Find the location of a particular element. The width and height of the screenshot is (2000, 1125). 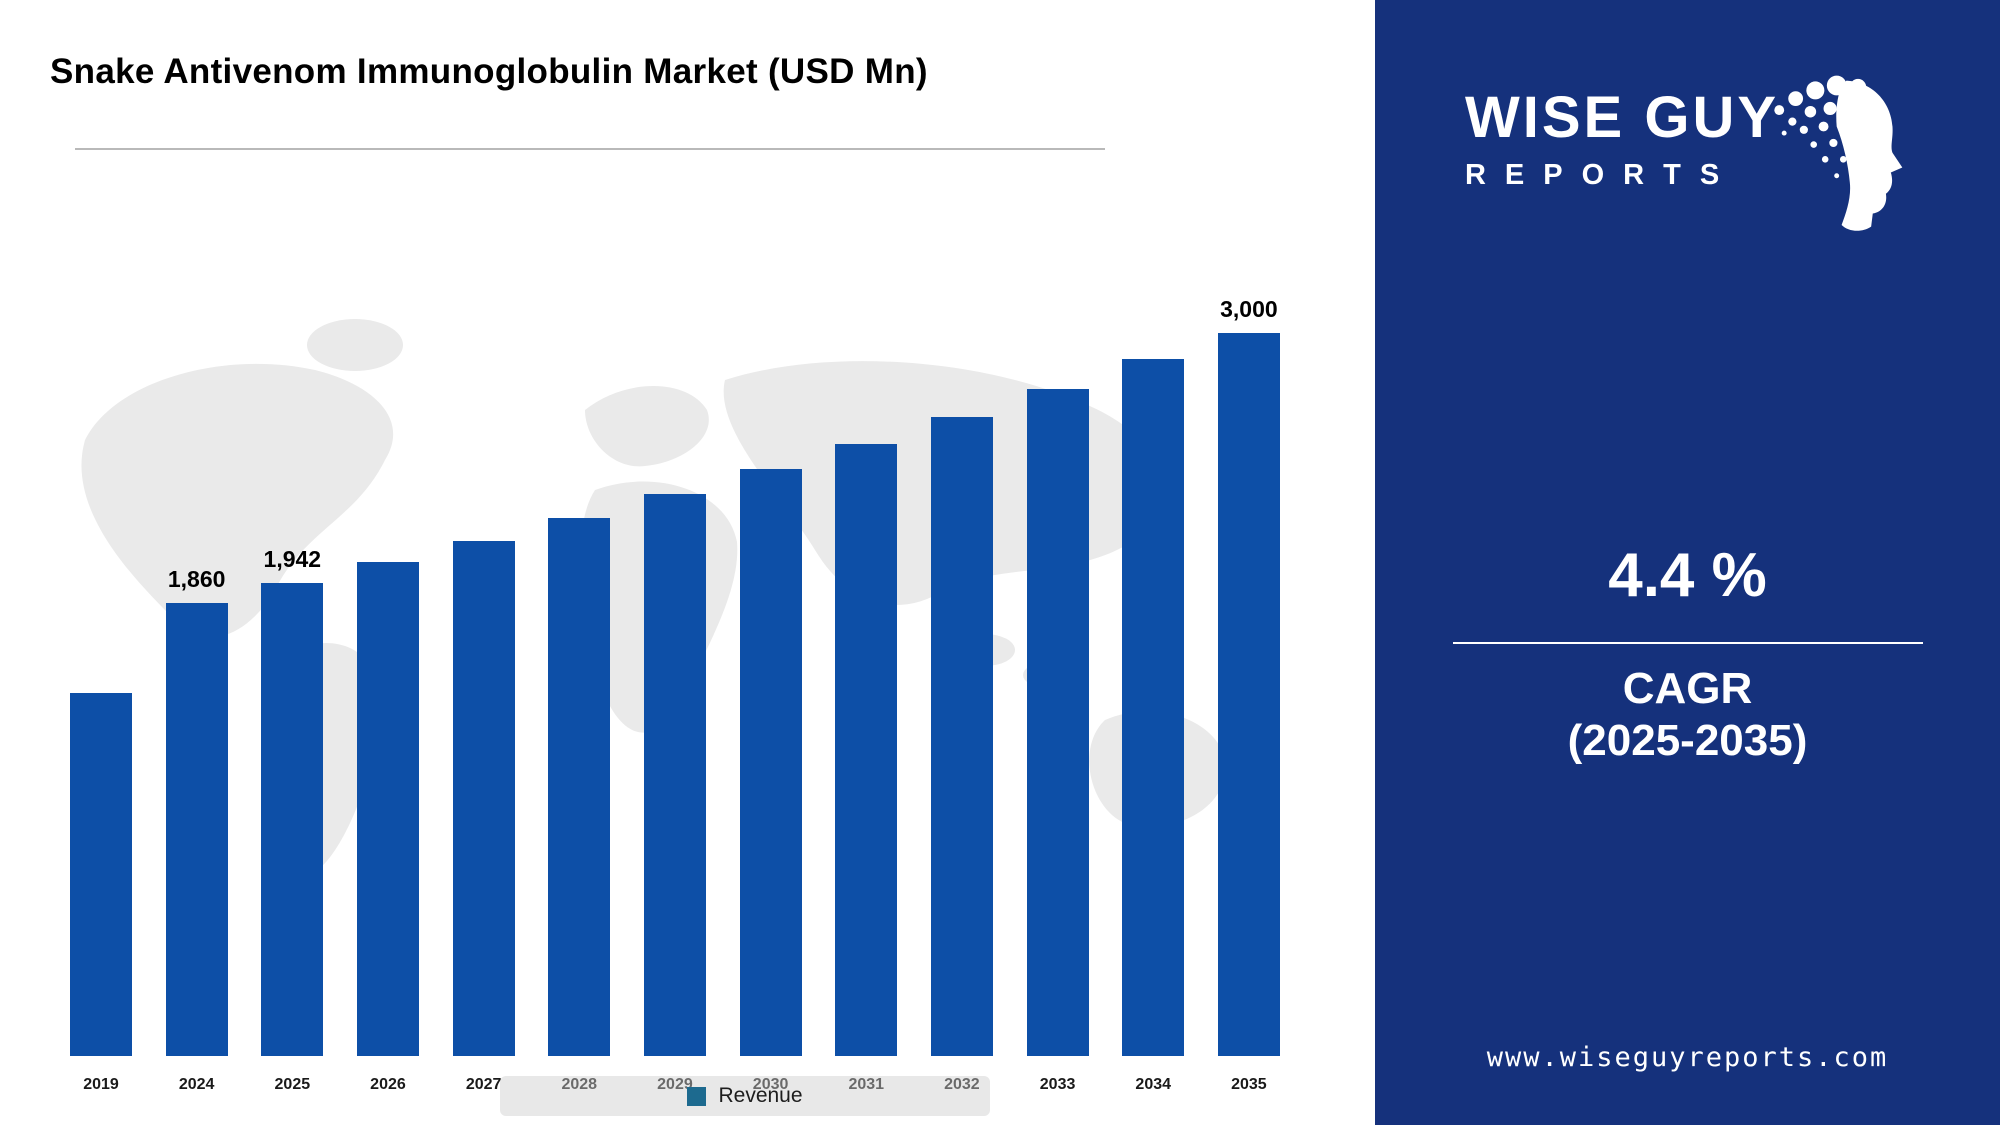

x-tick-label: 2033 is located at coordinates (1057, 1084).